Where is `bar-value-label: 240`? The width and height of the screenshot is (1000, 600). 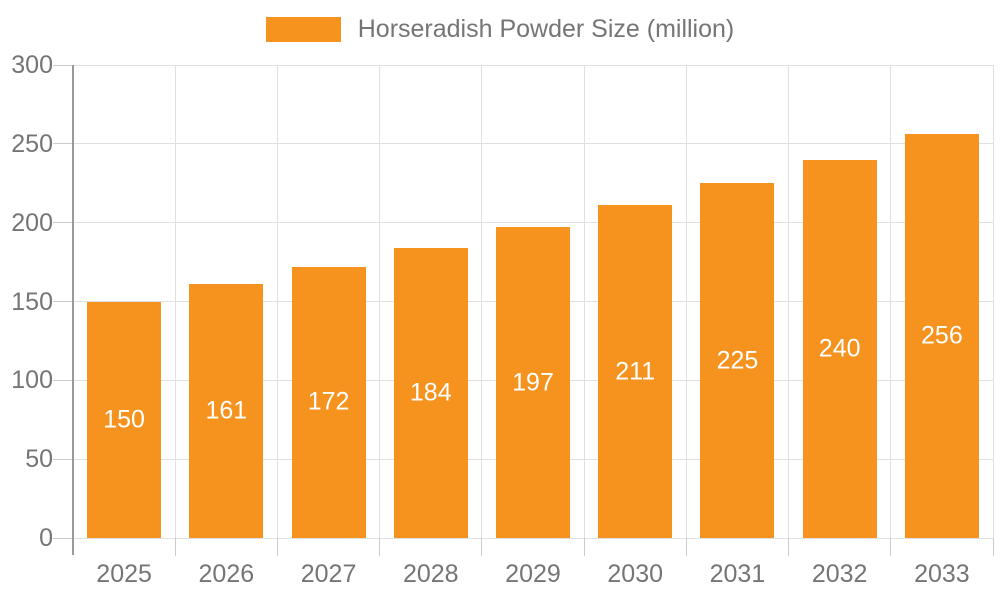
bar-value-label: 240 is located at coordinates (839, 348).